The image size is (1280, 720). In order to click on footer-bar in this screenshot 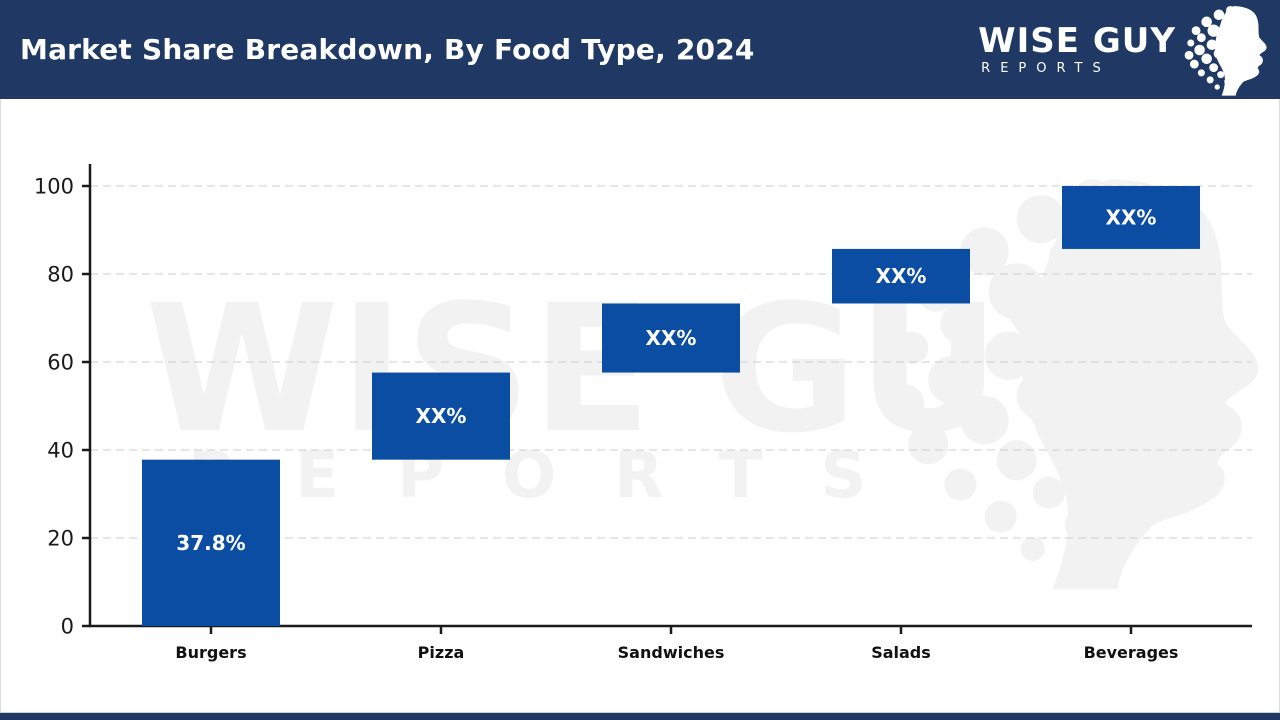, I will do `click(640, 716)`.